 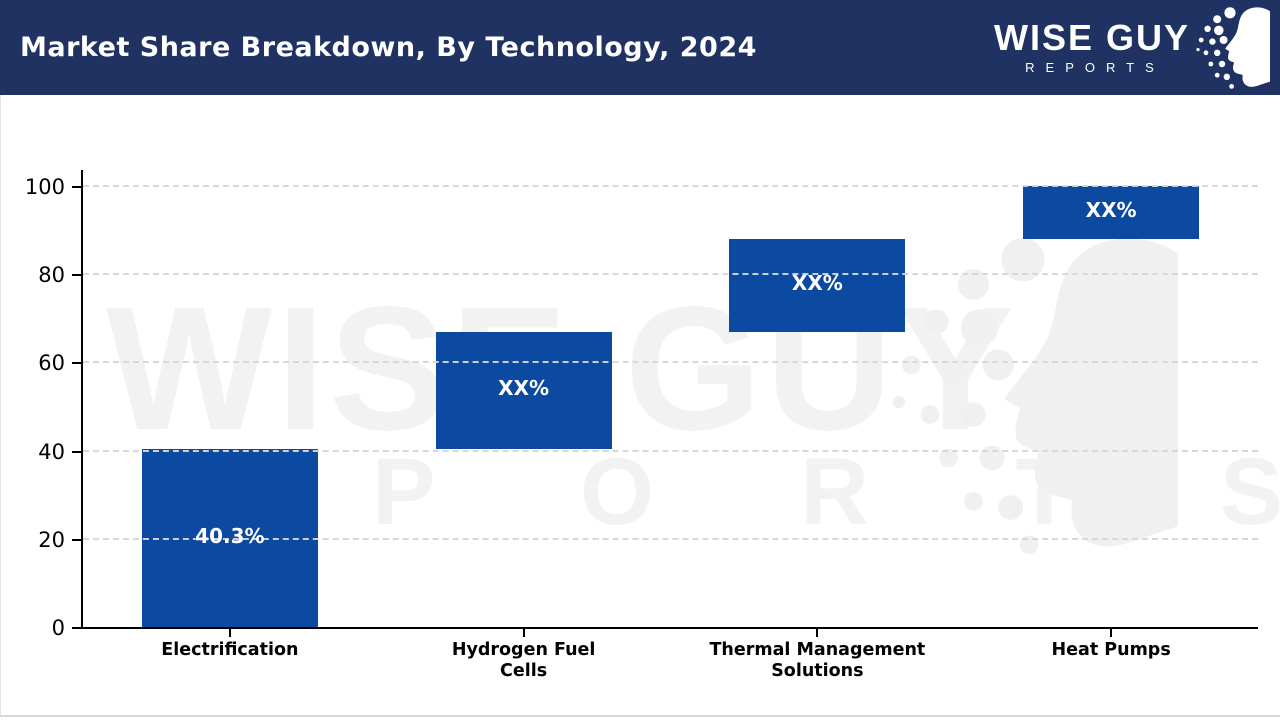 What do you see at coordinates (44, 187) in the screenshot?
I see `y-tick-label-100: 100` at bounding box center [44, 187].